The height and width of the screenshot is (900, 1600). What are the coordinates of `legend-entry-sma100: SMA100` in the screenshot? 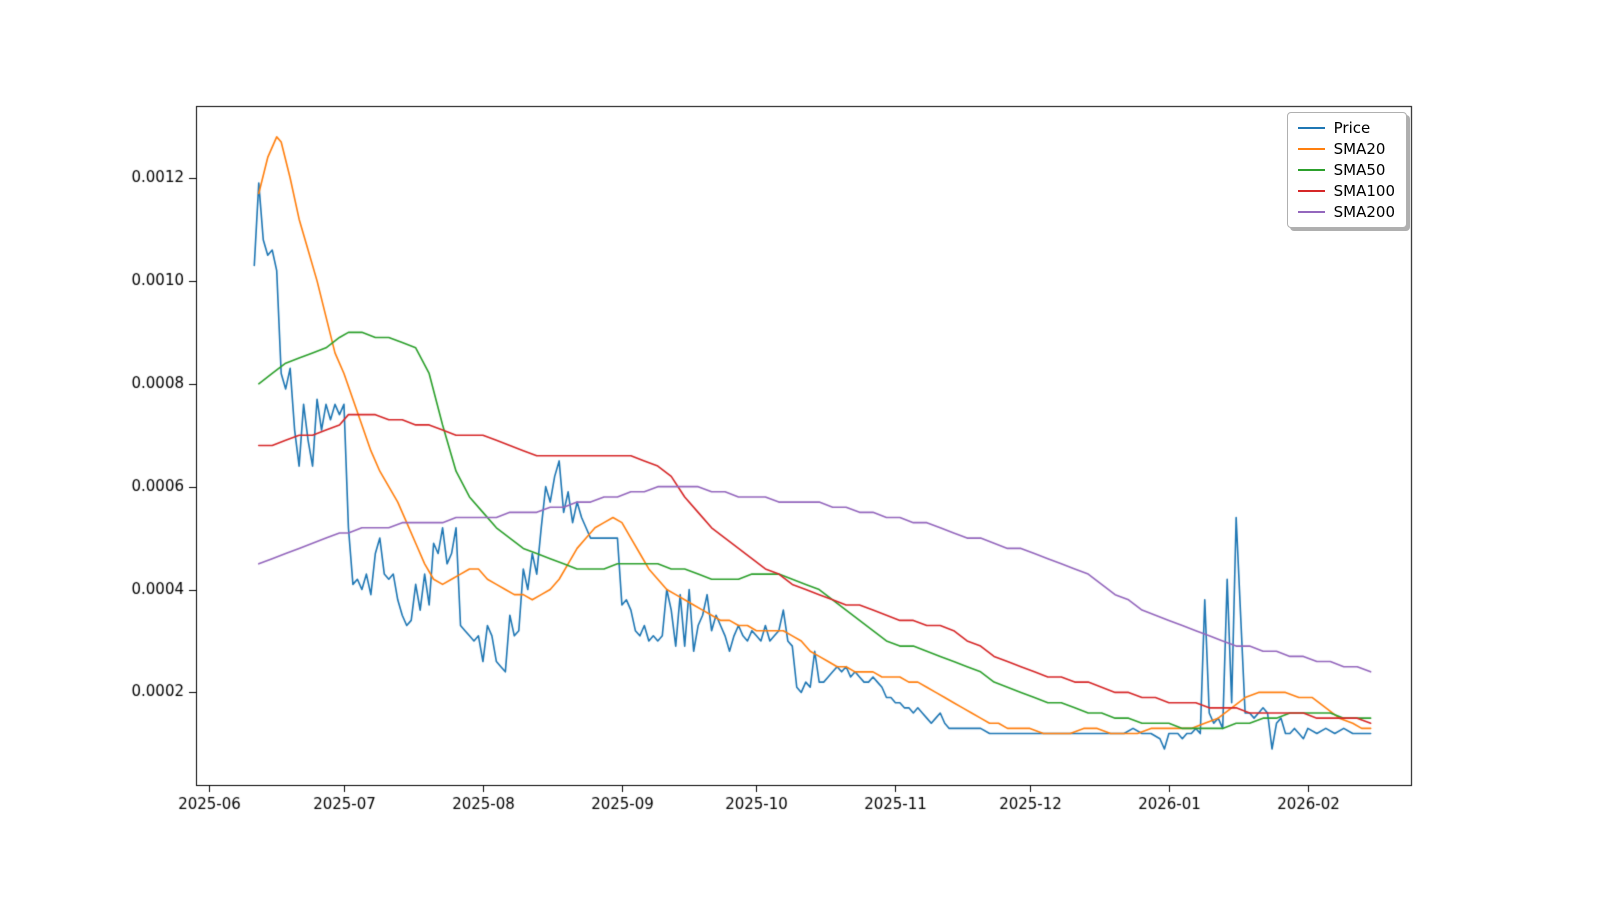 It's located at (1346, 191).